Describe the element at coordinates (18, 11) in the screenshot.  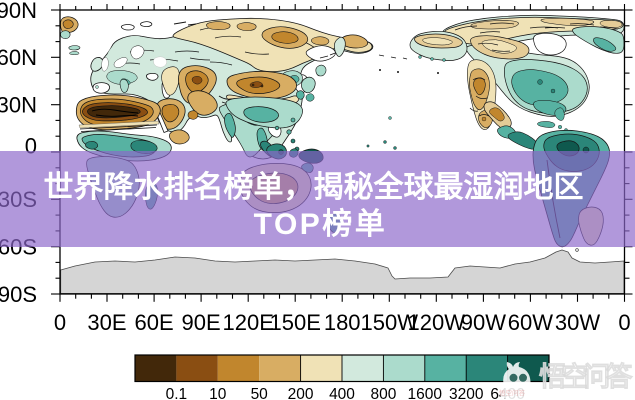
I see `svg-text: 90N` at that location.